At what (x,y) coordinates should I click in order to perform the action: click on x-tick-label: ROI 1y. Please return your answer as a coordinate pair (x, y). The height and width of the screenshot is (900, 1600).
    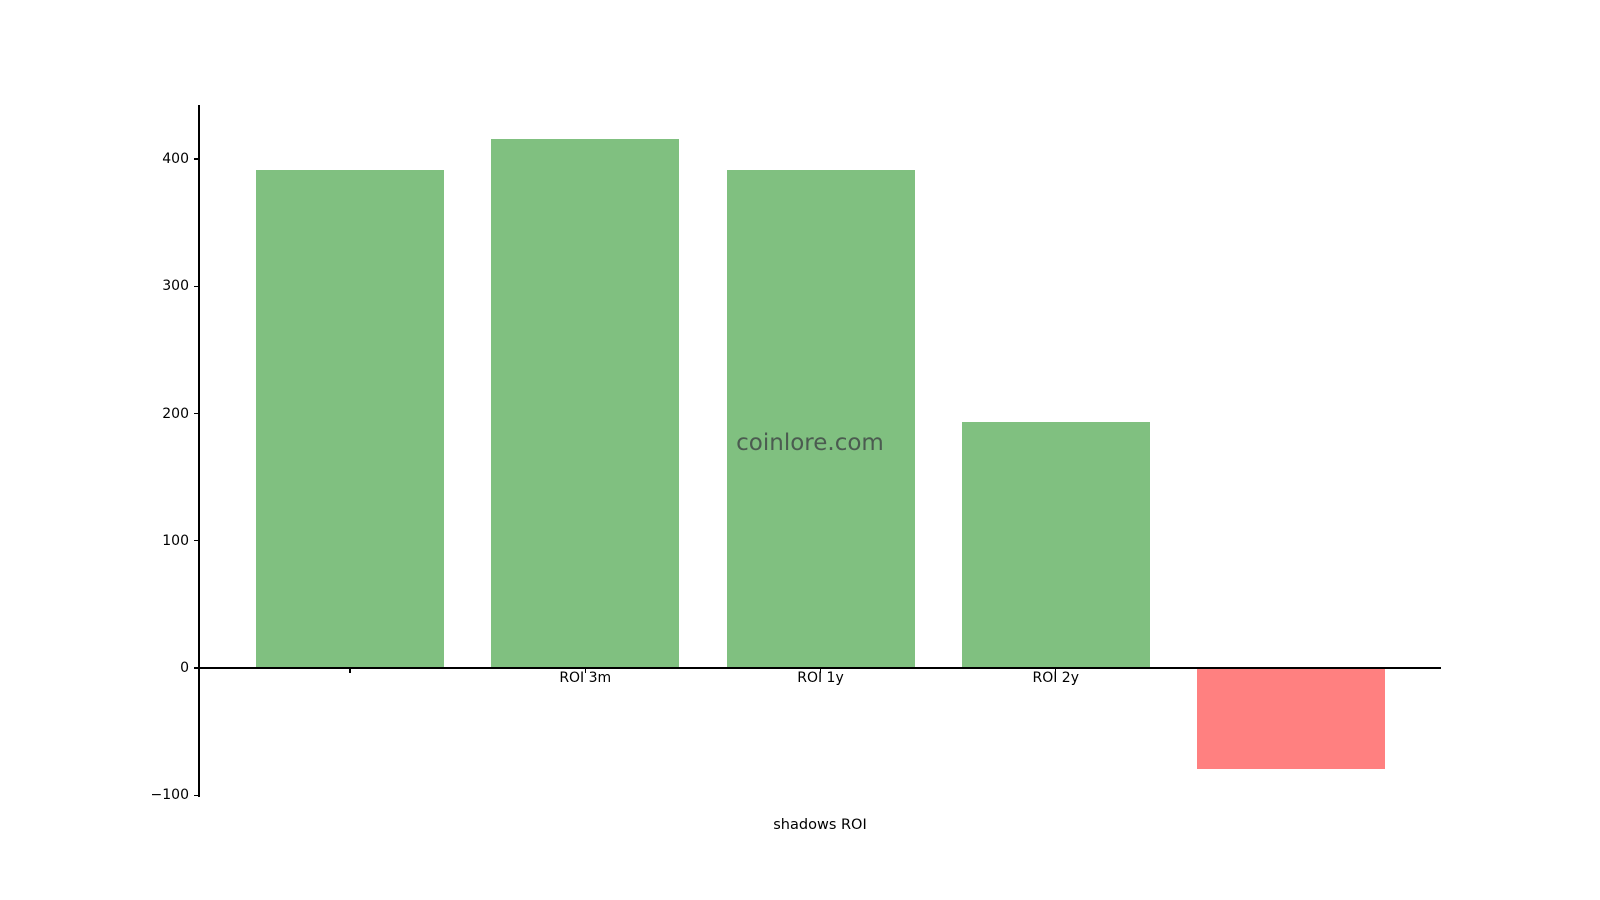
    Looking at the image, I should click on (820, 677).